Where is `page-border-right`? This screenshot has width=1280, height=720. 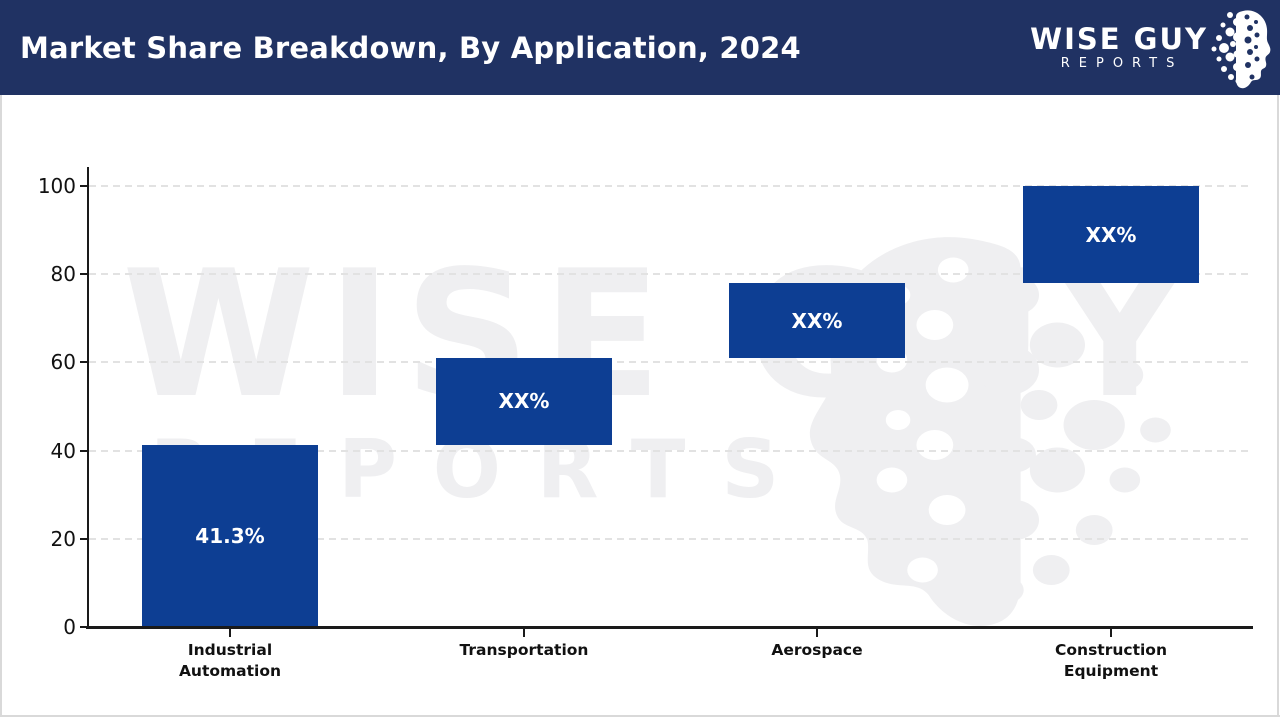 page-border-right is located at coordinates (1278, 405).